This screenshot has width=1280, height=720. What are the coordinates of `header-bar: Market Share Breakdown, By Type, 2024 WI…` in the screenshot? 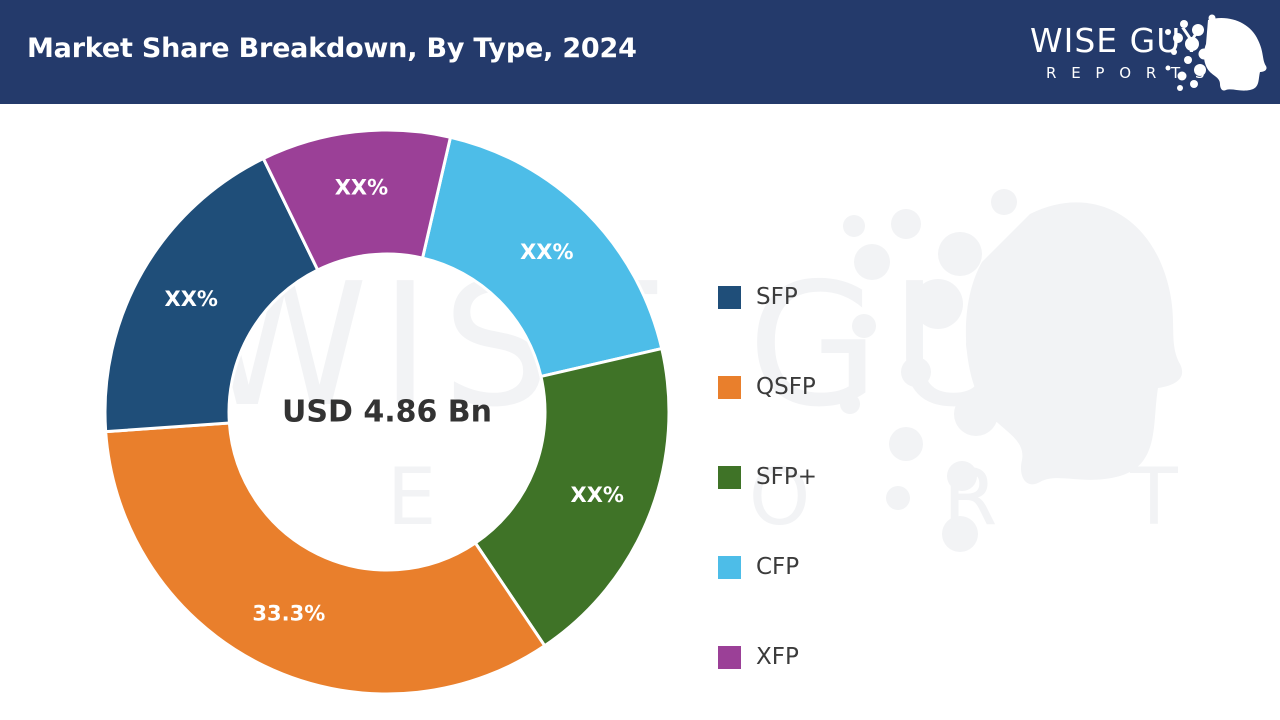 It's located at (640, 52).